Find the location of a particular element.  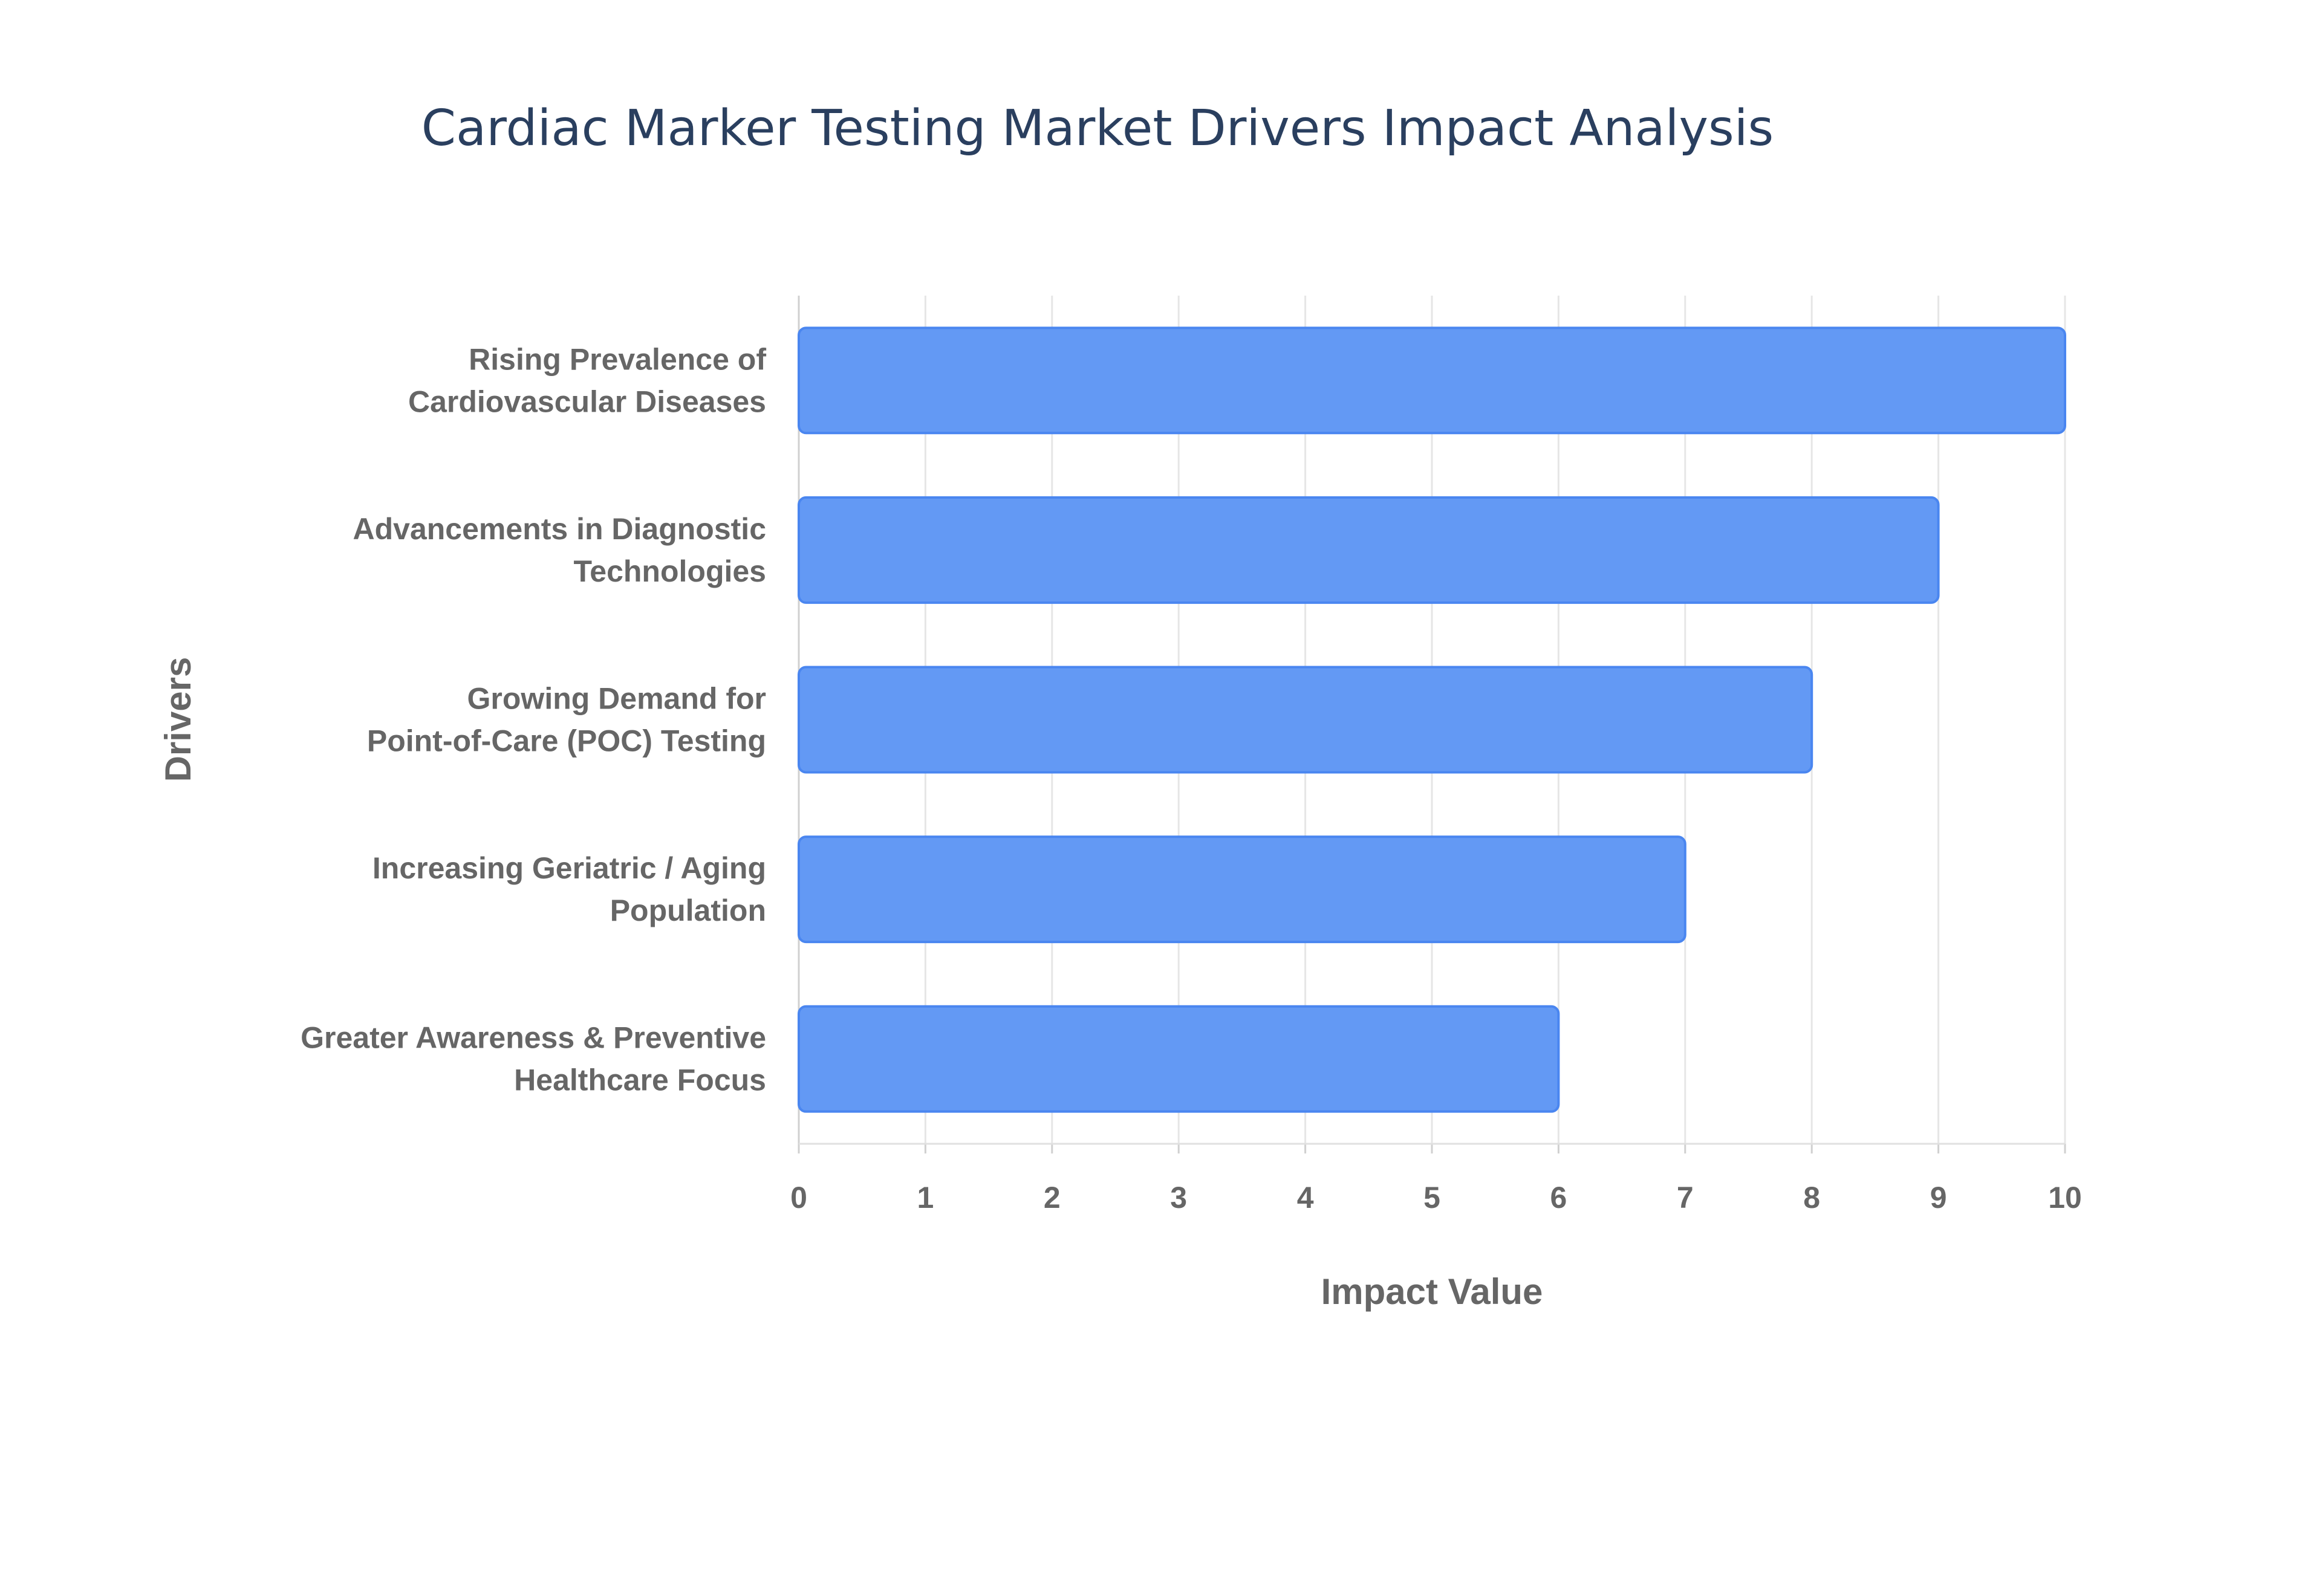

category-label: Advancements in Diagnostic Technologies is located at coordinates (560, 550).